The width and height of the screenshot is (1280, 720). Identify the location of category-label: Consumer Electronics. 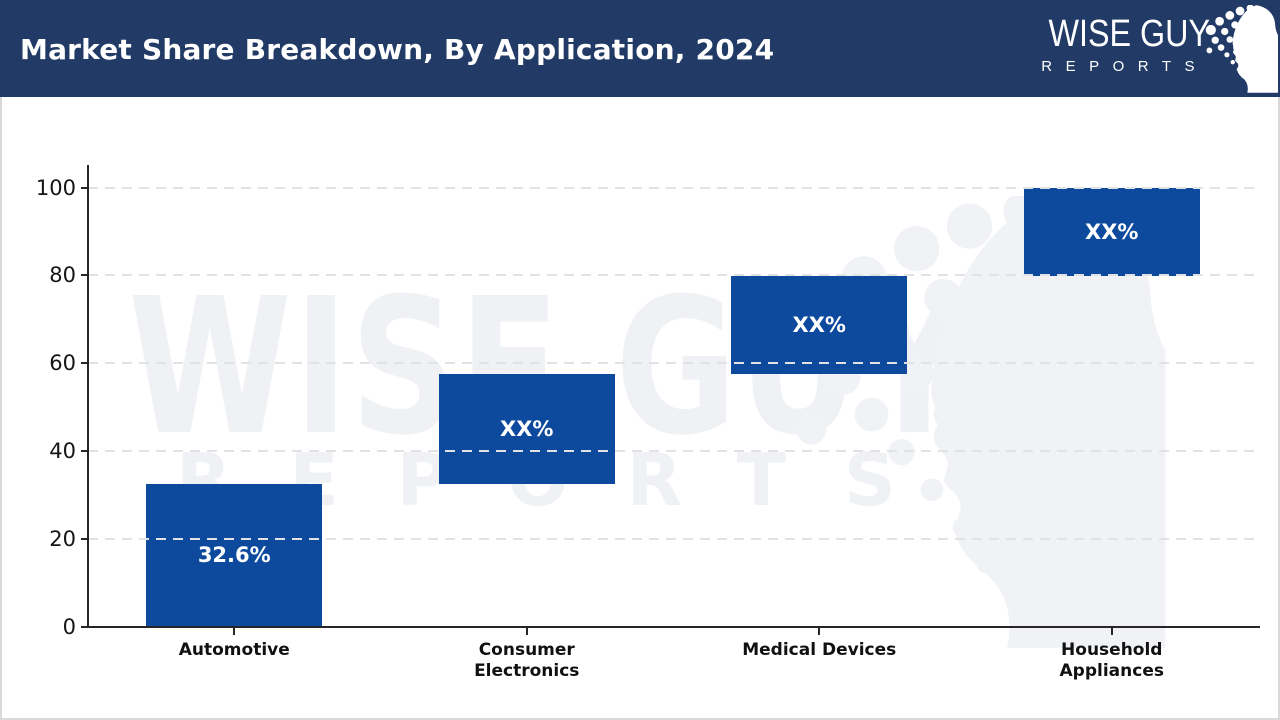
(527, 660).